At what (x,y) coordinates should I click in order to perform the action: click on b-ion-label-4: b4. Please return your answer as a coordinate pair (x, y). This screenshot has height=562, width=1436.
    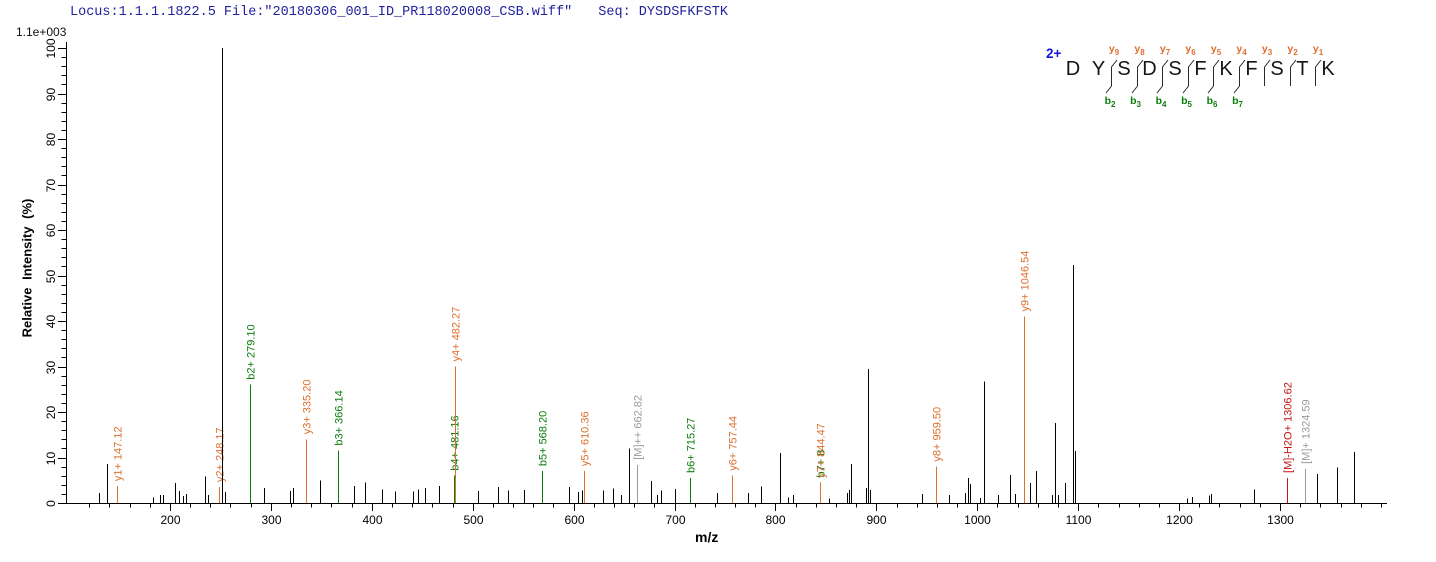
    Looking at the image, I should click on (1161, 102).